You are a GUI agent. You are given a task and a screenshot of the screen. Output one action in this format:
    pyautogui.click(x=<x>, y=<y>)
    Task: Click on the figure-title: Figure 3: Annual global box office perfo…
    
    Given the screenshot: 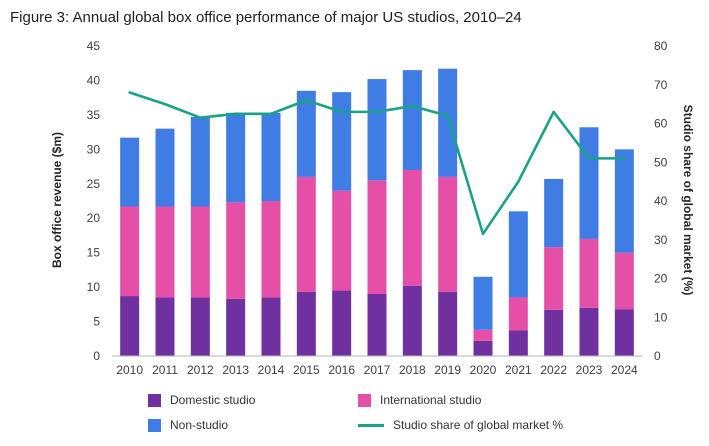 What is the action you would take?
    pyautogui.click(x=266, y=17)
    